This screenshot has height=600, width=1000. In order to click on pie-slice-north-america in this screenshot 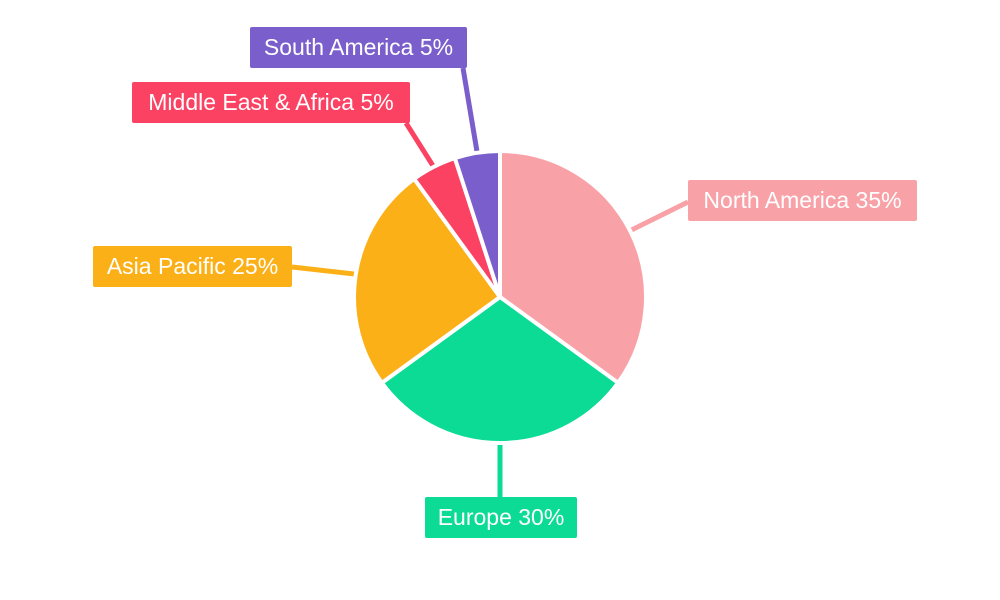, I will do `click(573, 267)`.